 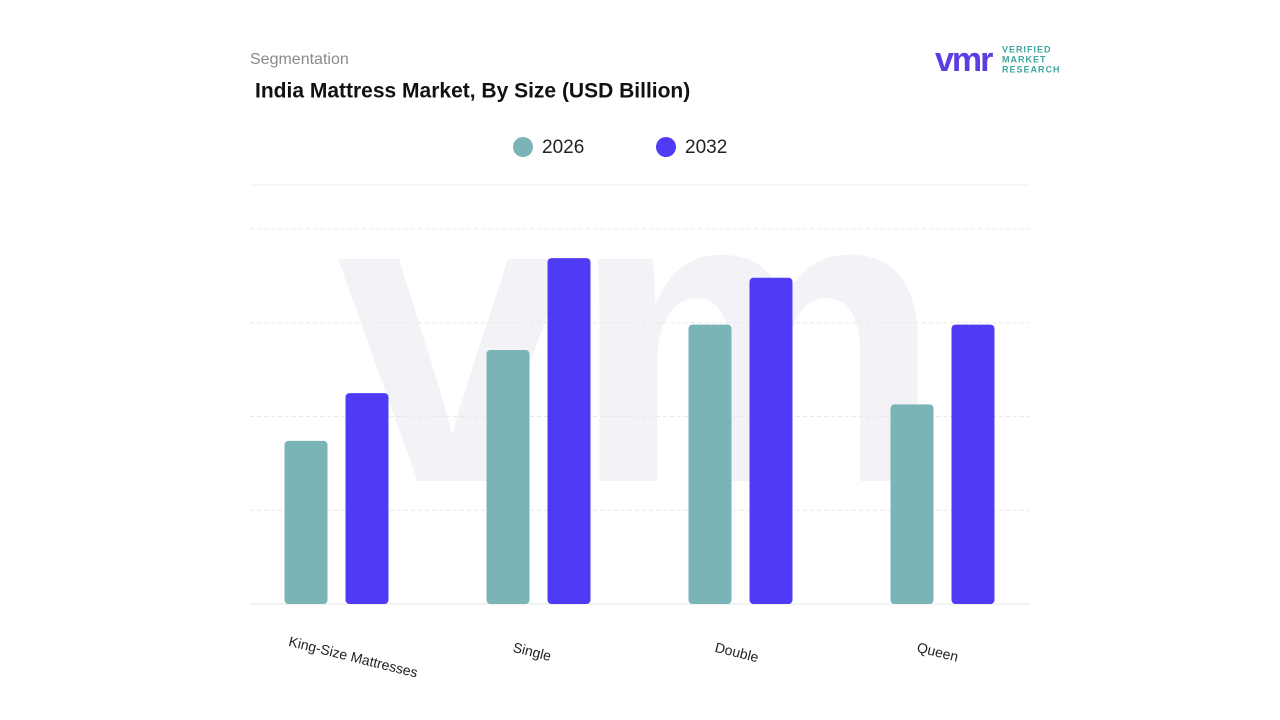 What do you see at coordinates (532, 651) in the screenshot?
I see `x-tick-label: Single` at bounding box center [532, 651].